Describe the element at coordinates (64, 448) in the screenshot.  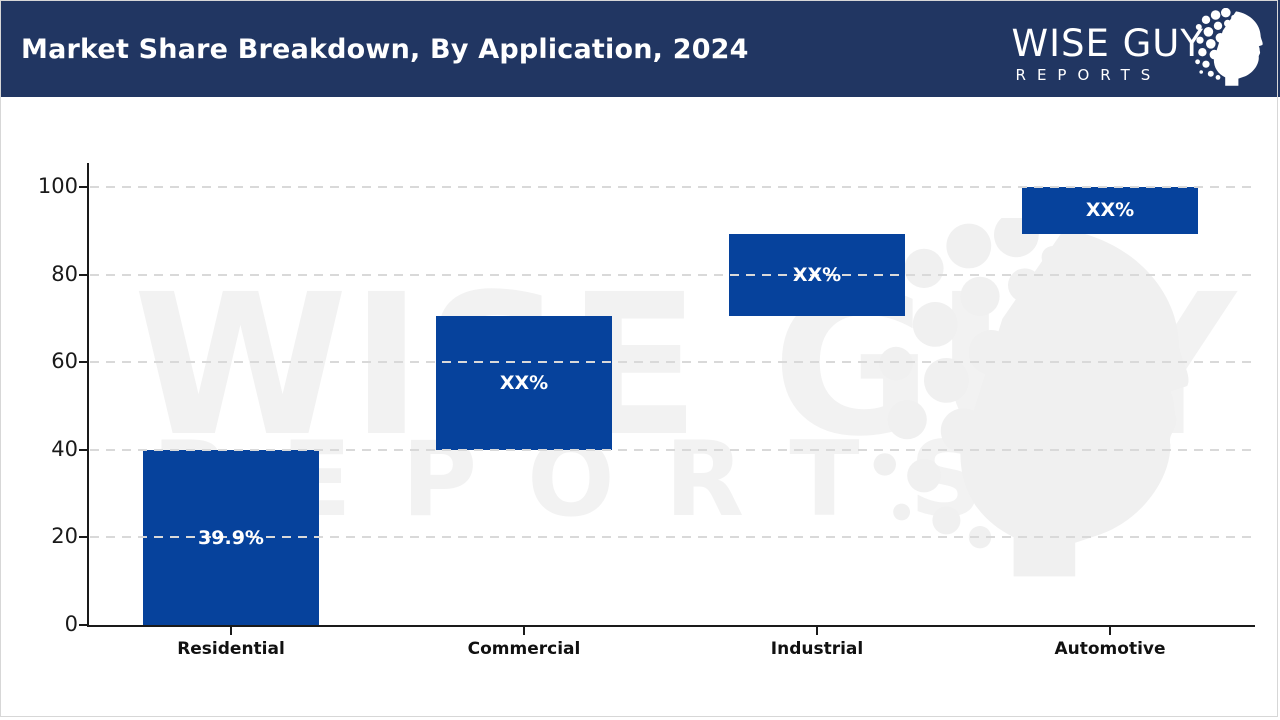
I see `y-tick-label: 40` at that location.